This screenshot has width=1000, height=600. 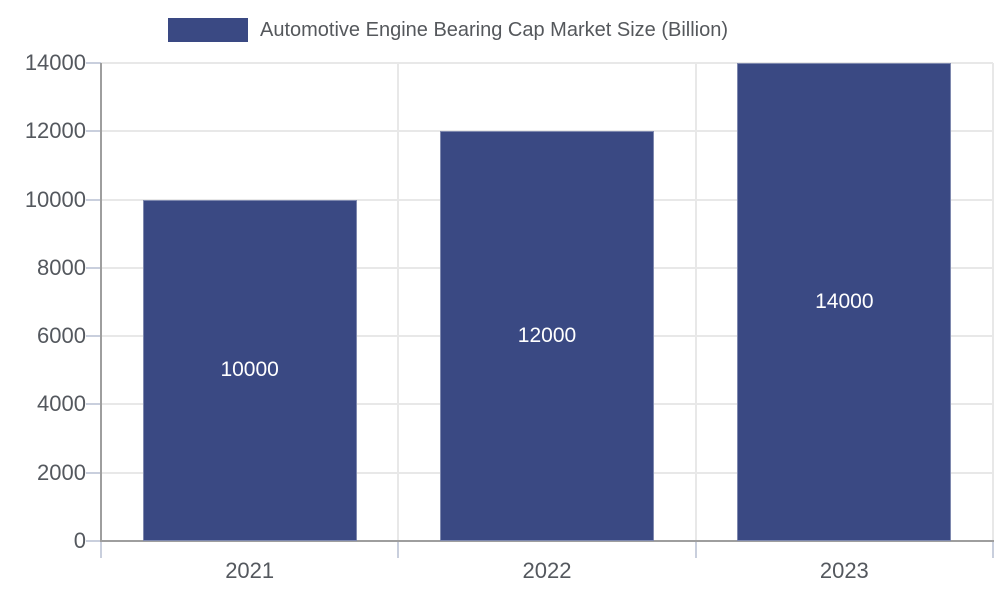 I want to click on bar-2022, so click(x=547, y=336).